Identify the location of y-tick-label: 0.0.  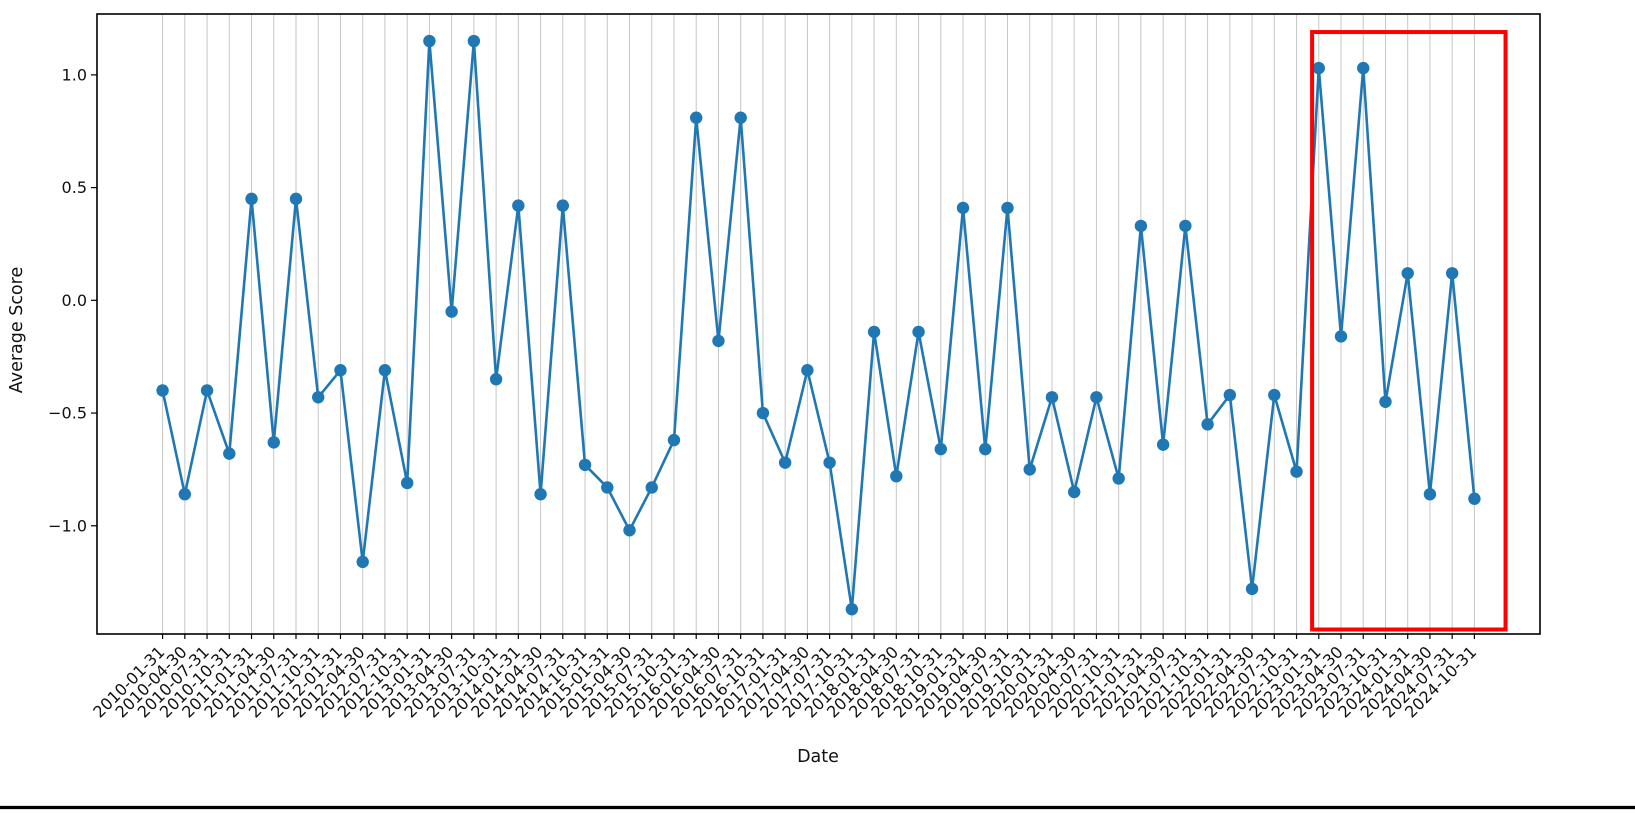
(74, 300).